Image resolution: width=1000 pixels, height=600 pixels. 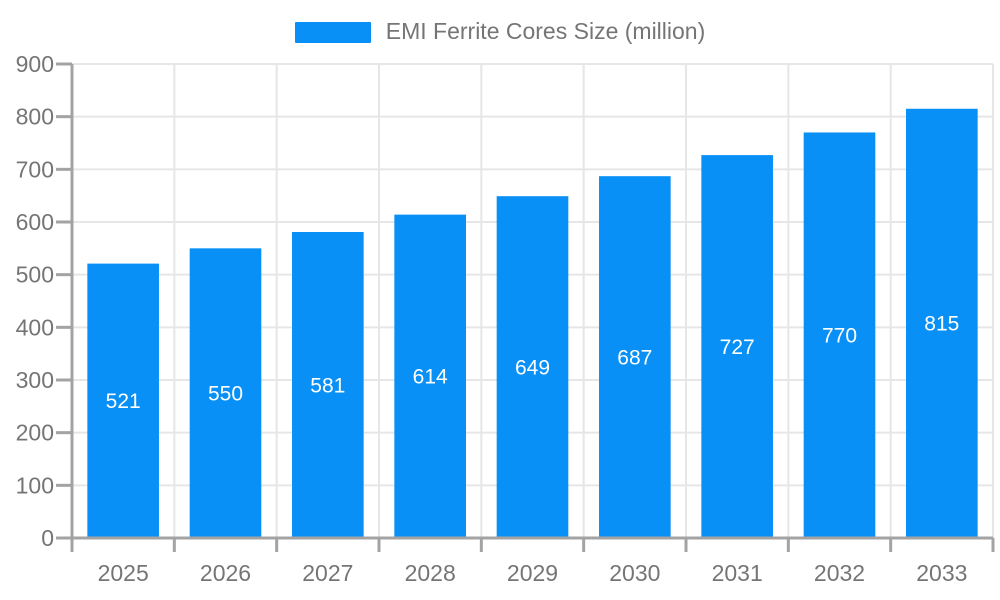 What do you see at coordinates (737, 573) in the screenshot?
I see `x-axis-label: 2031` at bounding box center [737, 573].